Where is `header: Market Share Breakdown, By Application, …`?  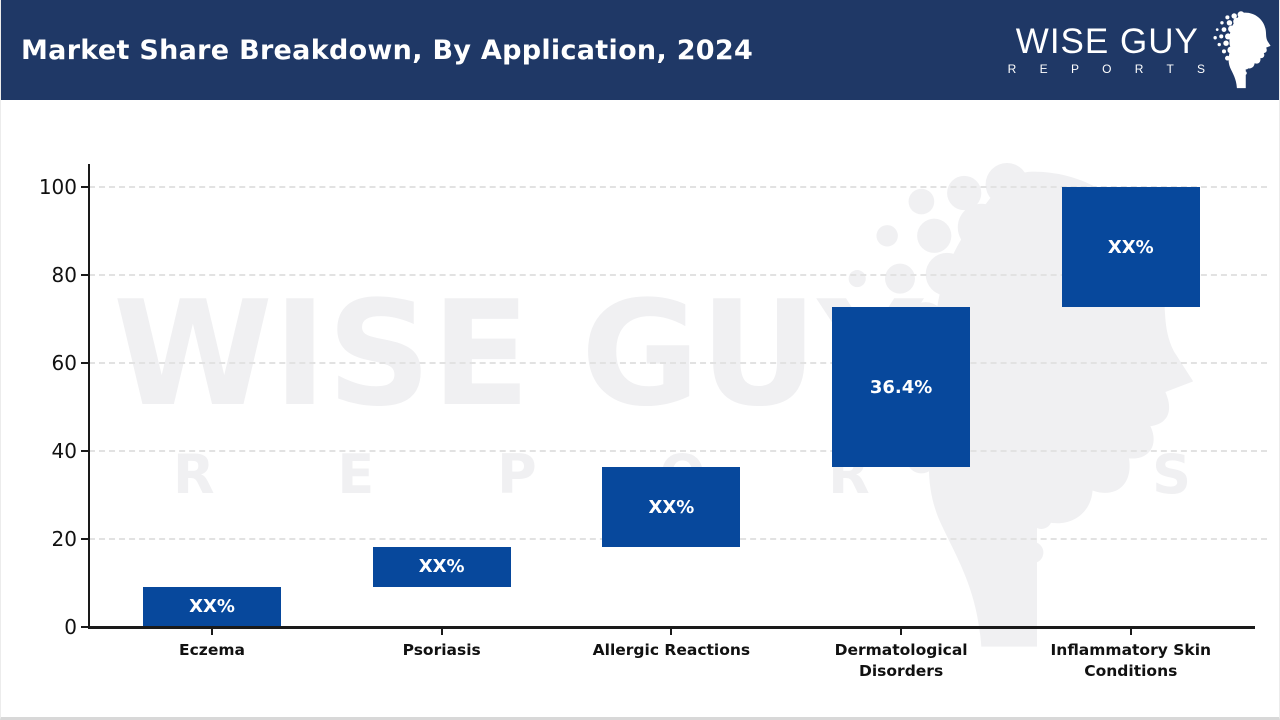 header: Market Share Breakdown, By Application, … is located at coordinates (640, 50).